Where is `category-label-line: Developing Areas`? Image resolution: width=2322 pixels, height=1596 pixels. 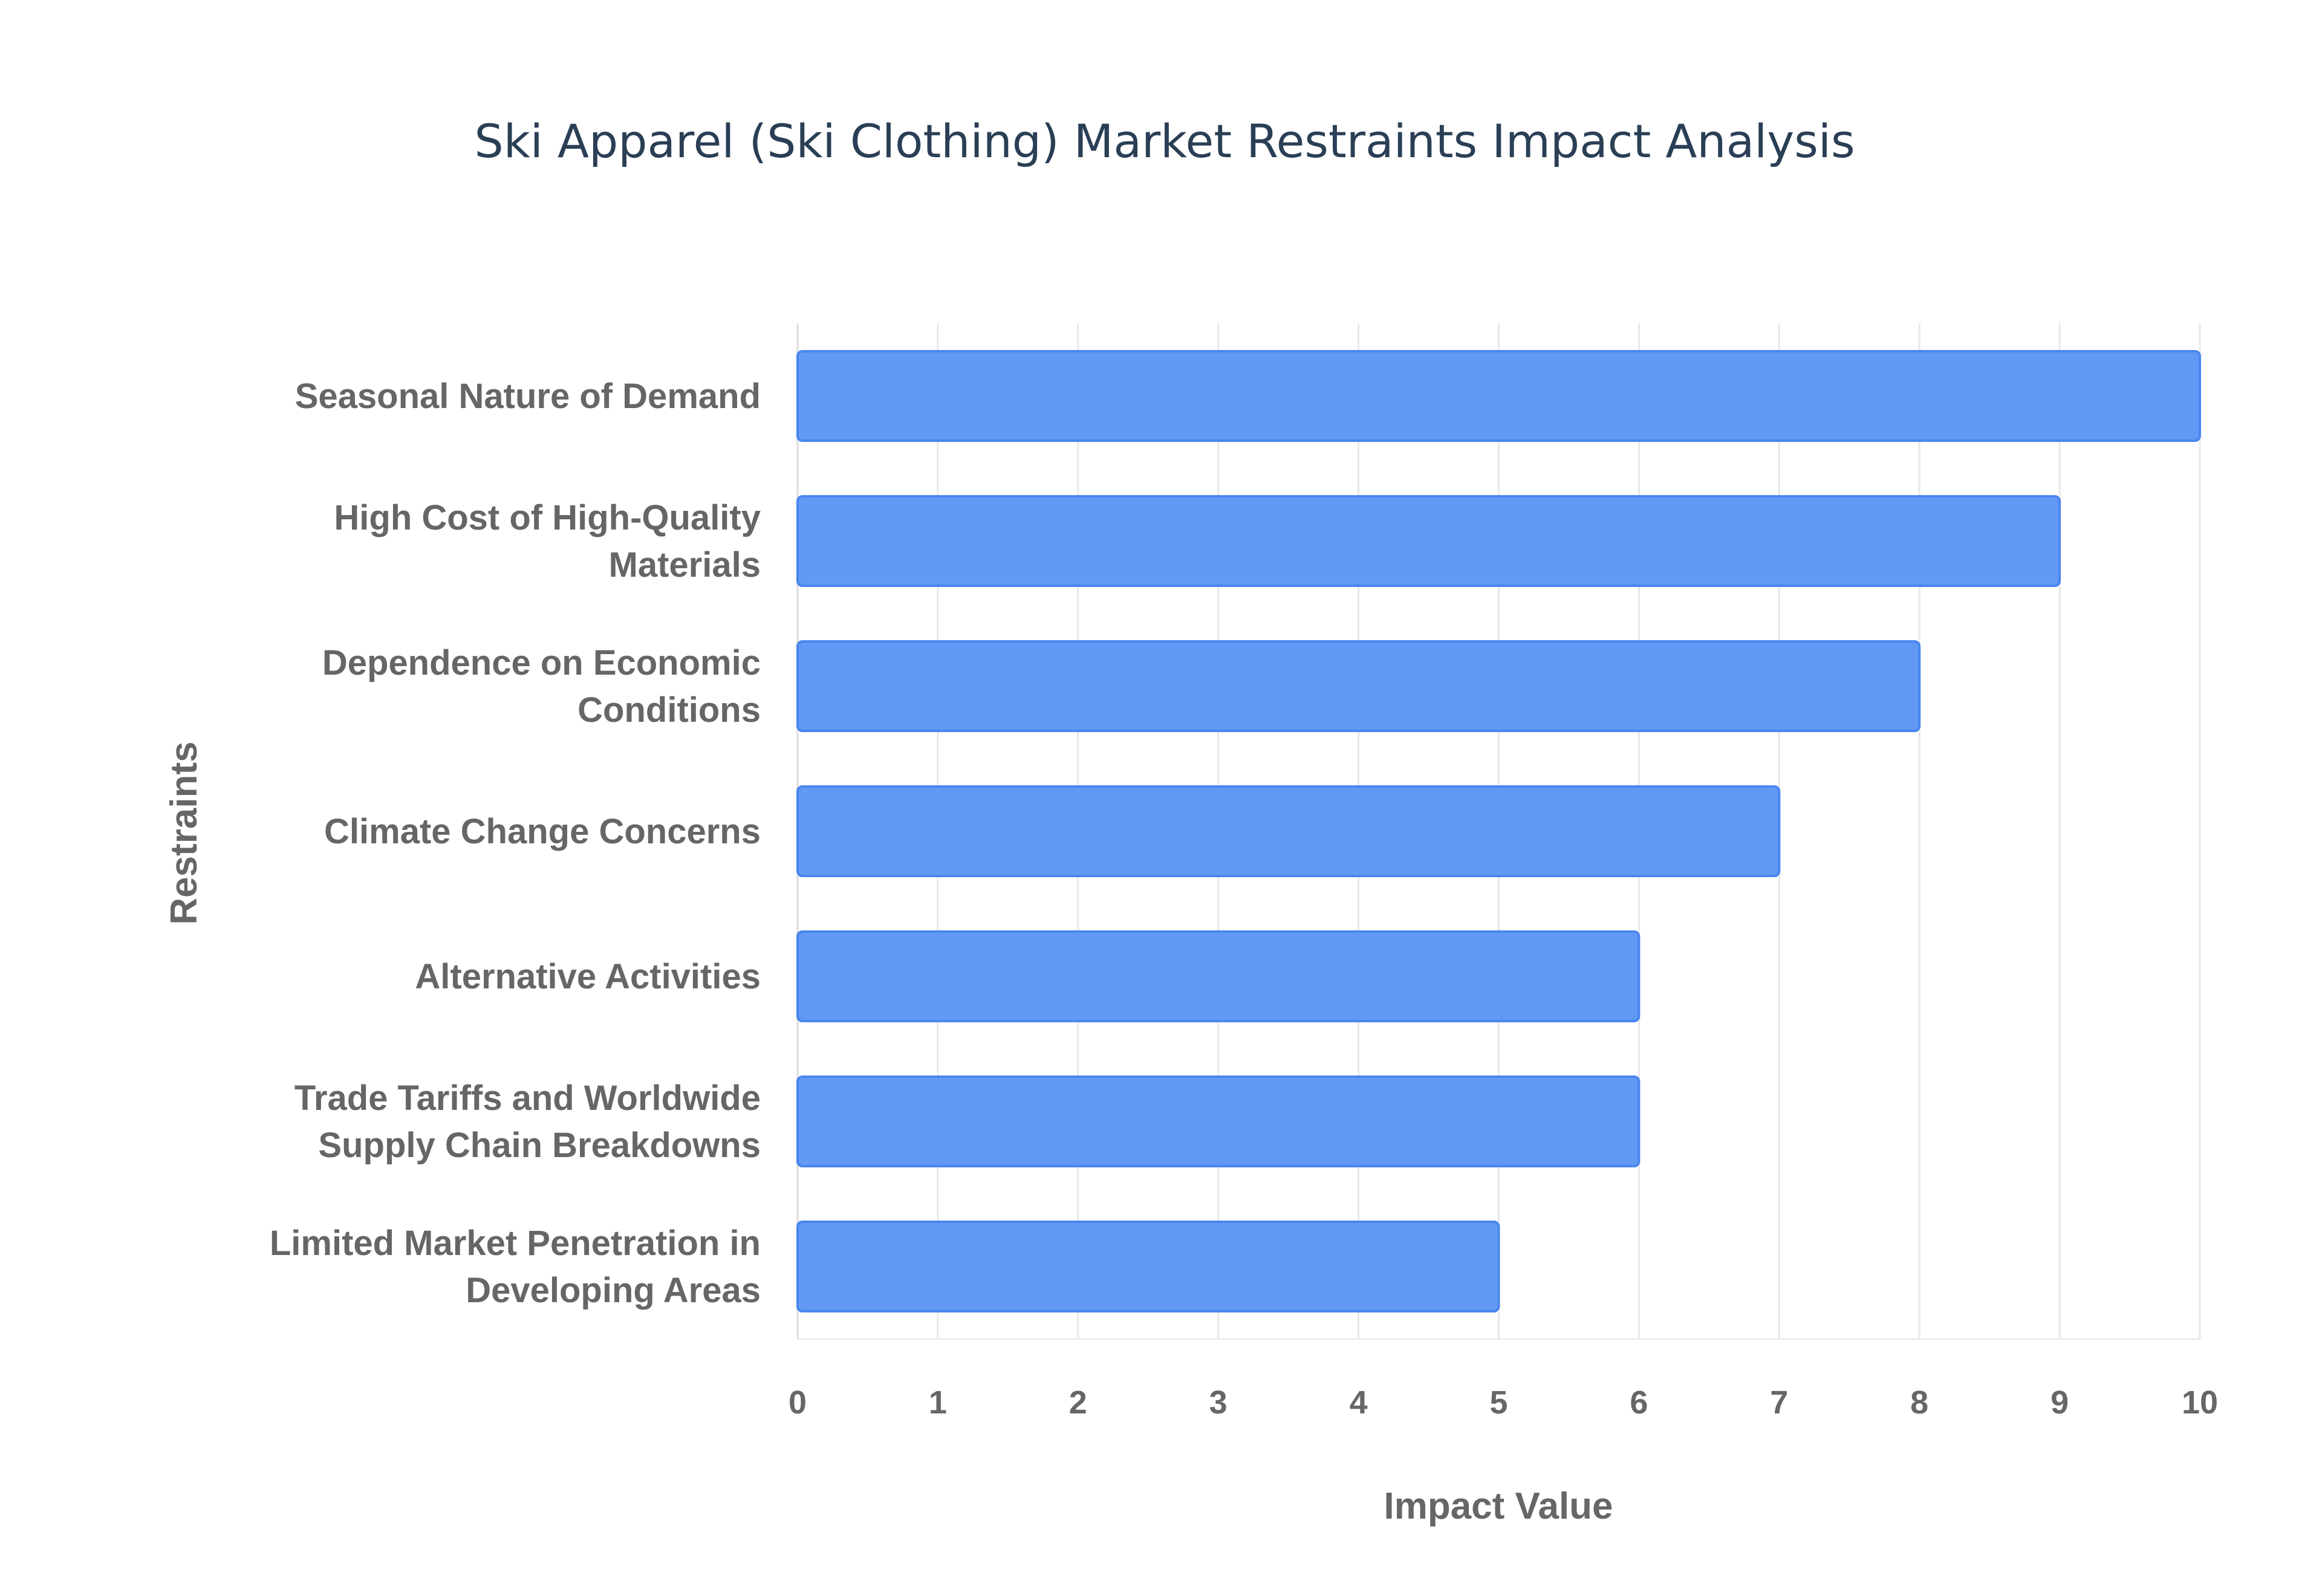
category-label-line: Developing Areas is located at coordinates (613, 1290).